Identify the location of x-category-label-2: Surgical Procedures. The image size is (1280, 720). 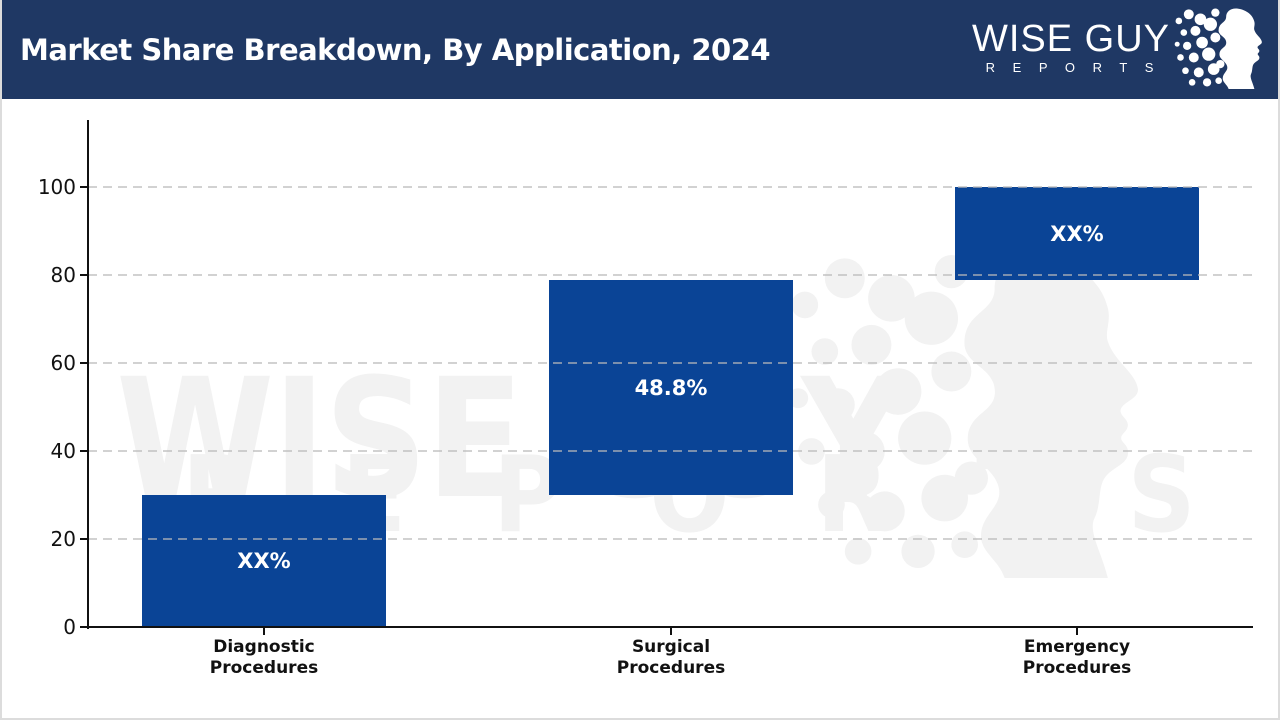
(671, 657).